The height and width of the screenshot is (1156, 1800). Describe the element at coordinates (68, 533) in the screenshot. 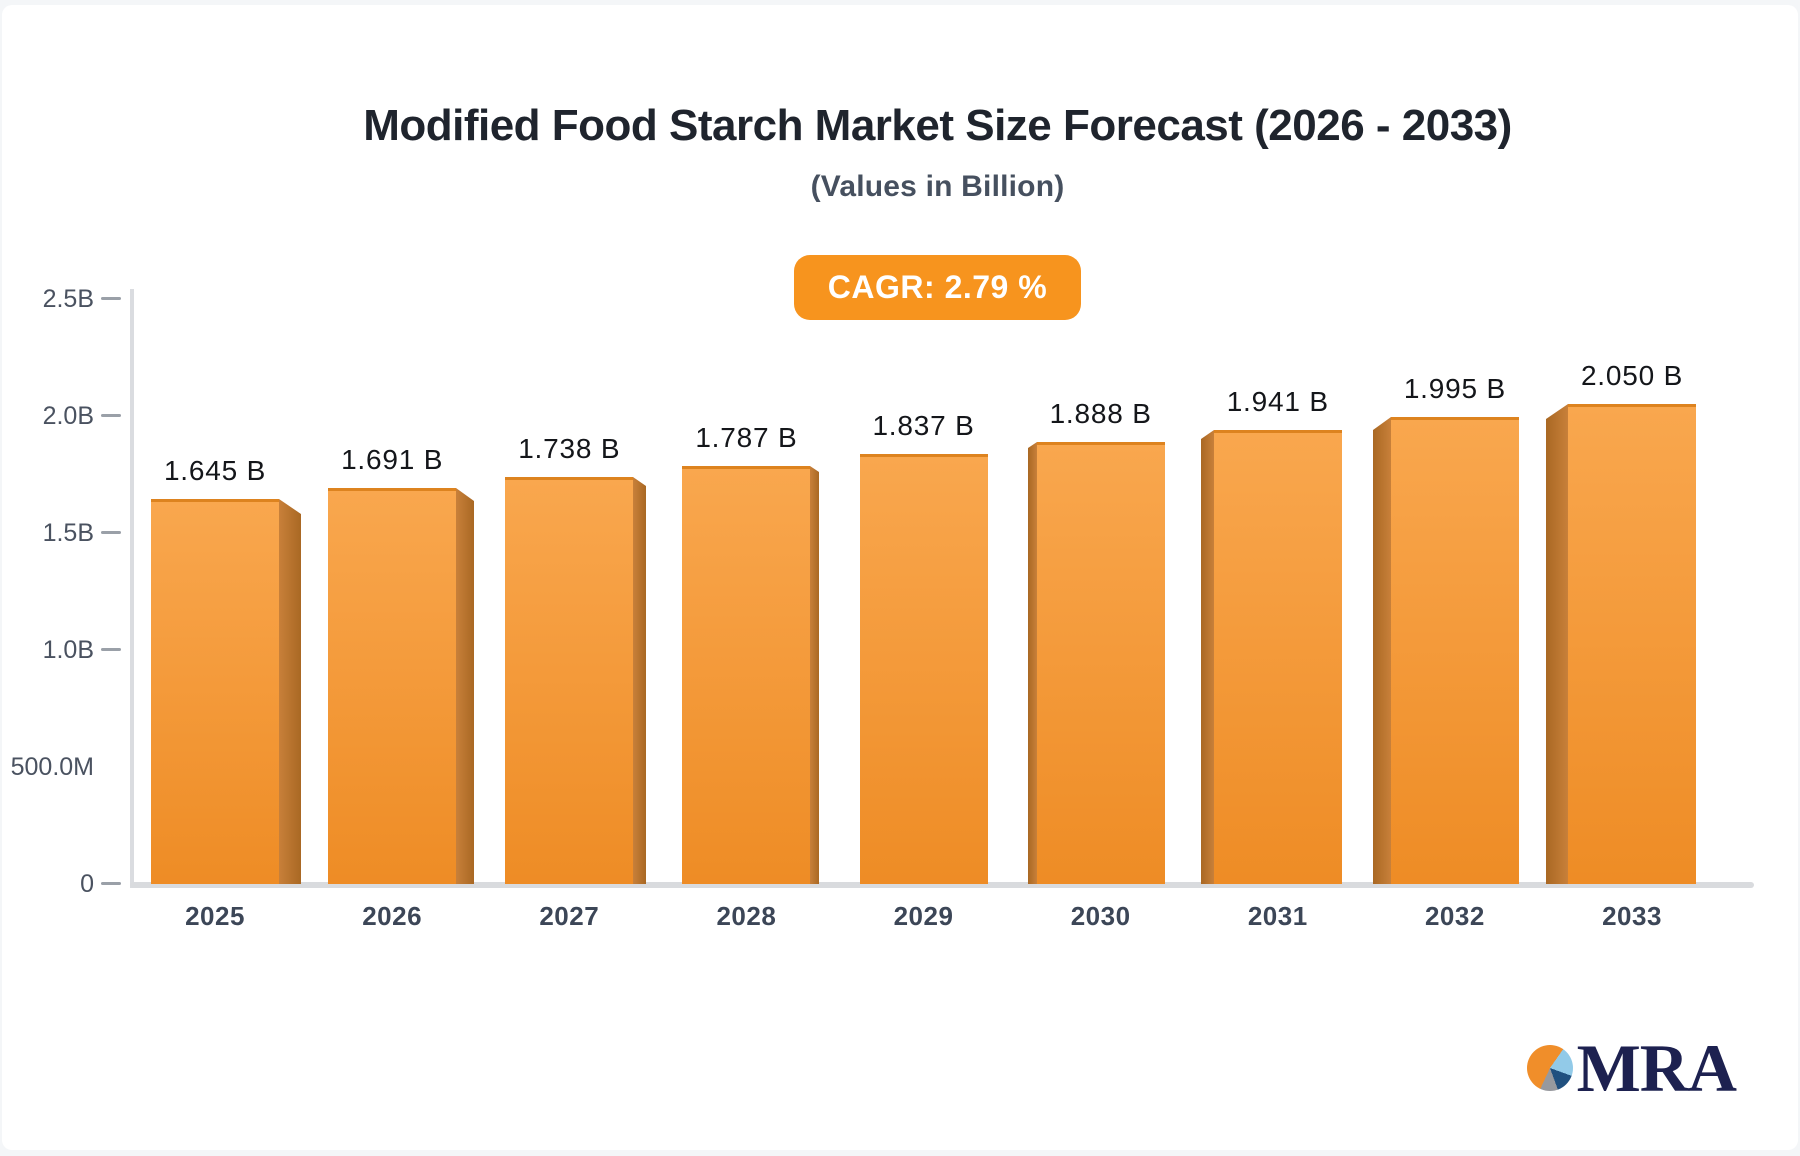

I see `y-tick-label: 1.5B` at that location.